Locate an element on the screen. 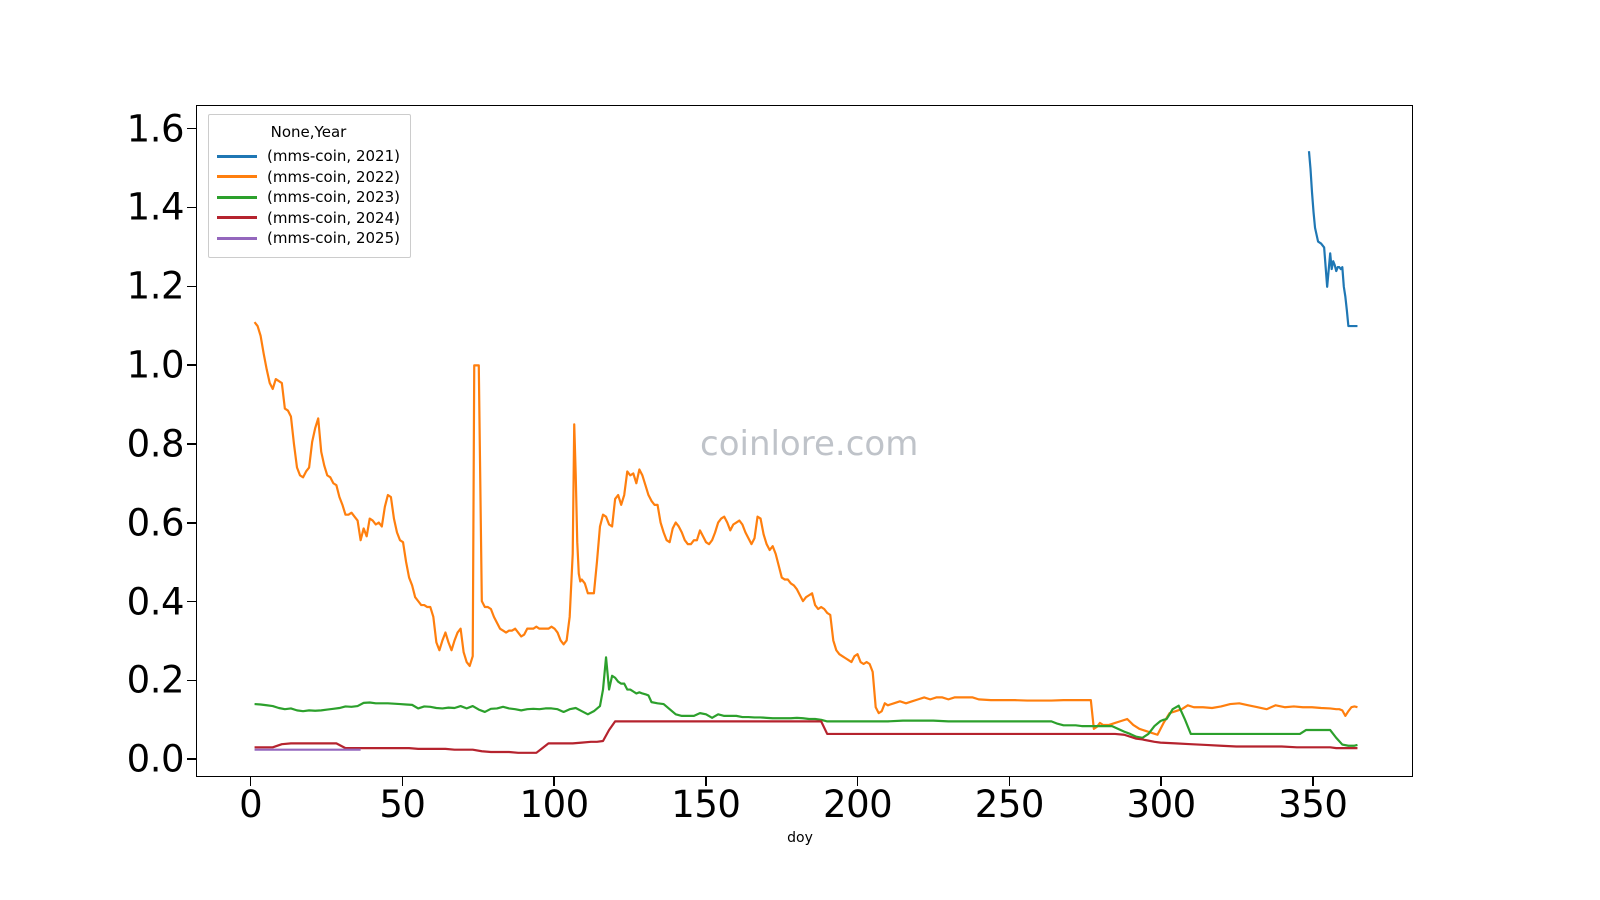 The image size is (1600, 900). y-tick-label: 1.4 is located at coordinates (155, 207).